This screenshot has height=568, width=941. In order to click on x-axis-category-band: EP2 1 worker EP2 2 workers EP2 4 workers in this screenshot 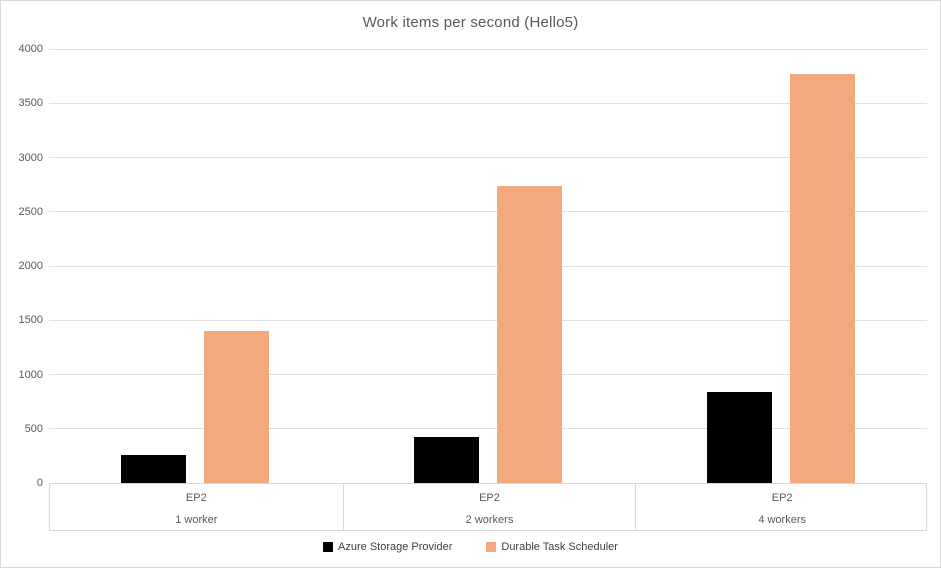, I will do `click(488, 507)`.